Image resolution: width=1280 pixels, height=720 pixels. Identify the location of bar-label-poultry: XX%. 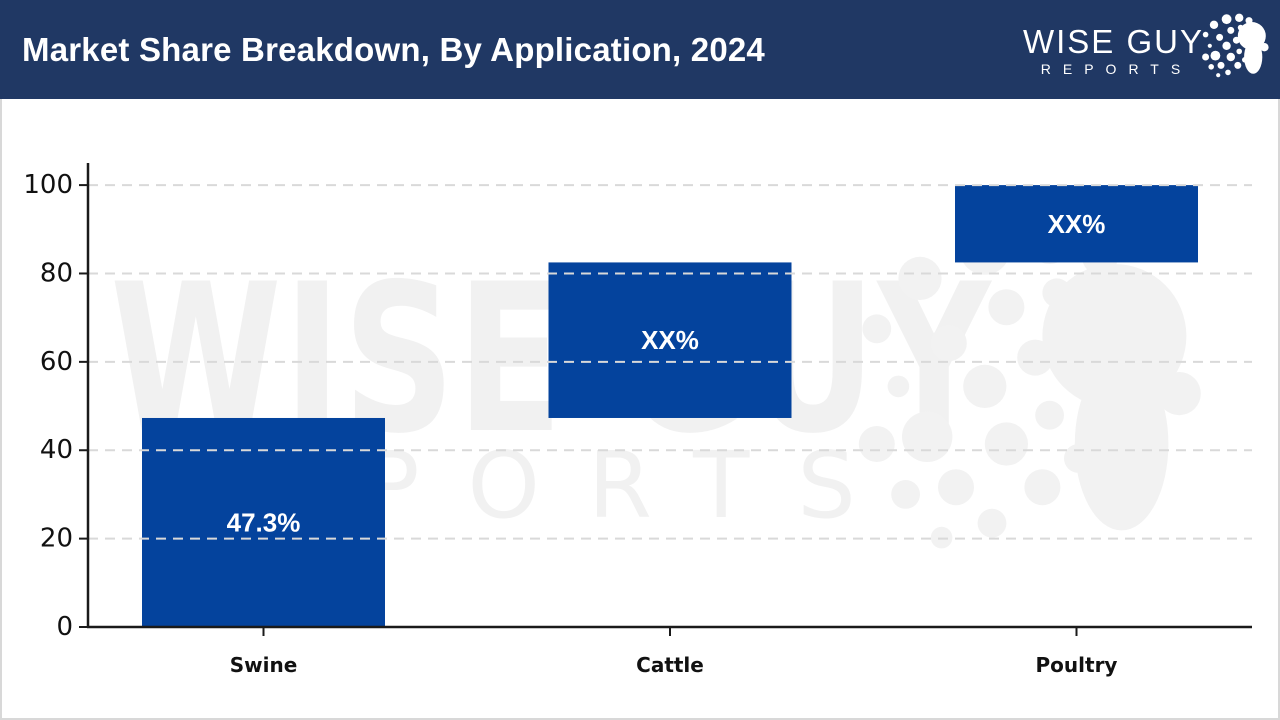
(1077, 224).